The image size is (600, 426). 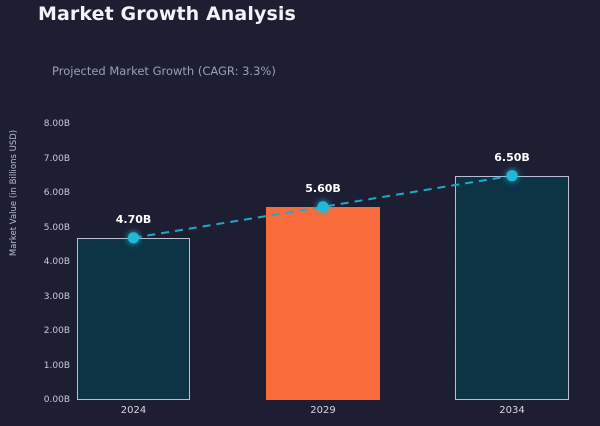 What do you see at coordinates (56, 124) in the screenshot?
I see `y-axis-tick-label: 8.00B` at bounding box center [56, 124].